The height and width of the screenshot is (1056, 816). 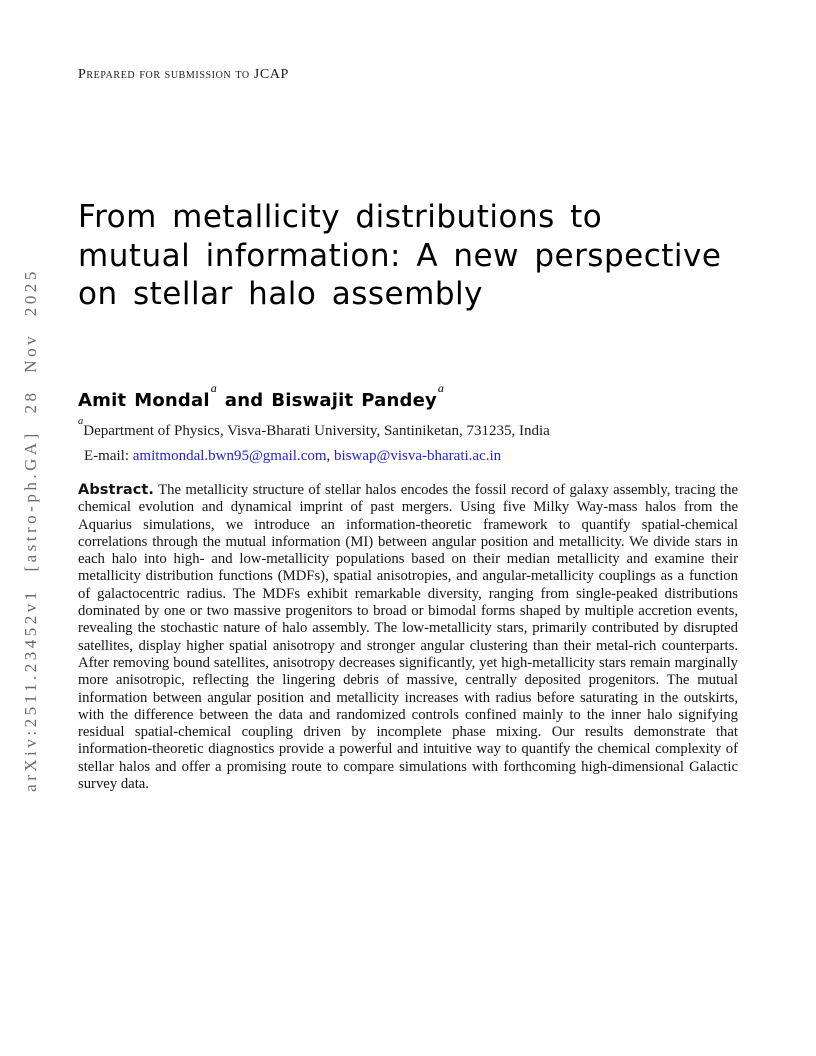 I want to click on submission-note: Prepared for submission to JCAP, so click(x=183, y=74).